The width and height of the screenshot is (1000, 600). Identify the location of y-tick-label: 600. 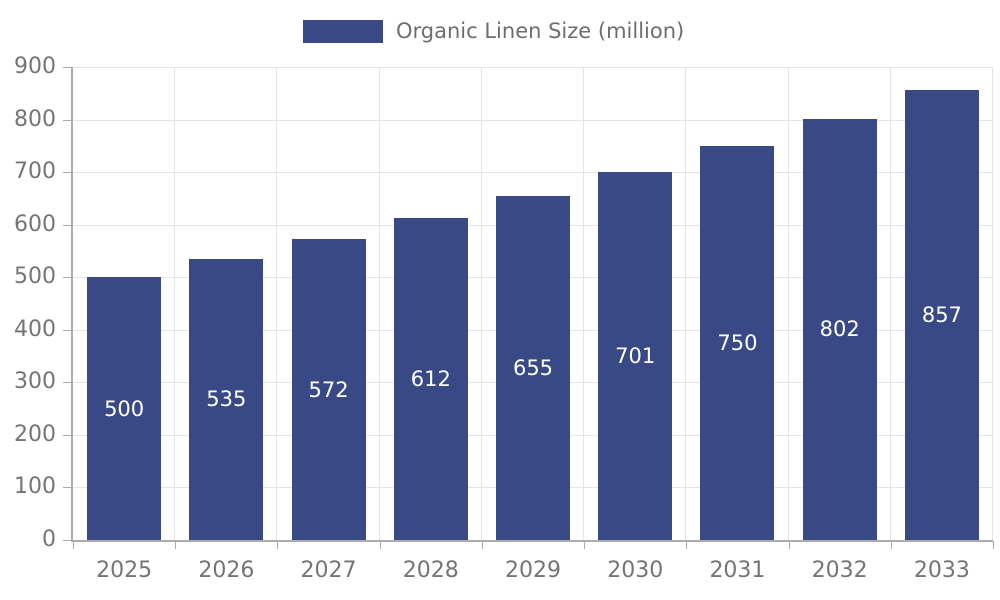
(35, 224).